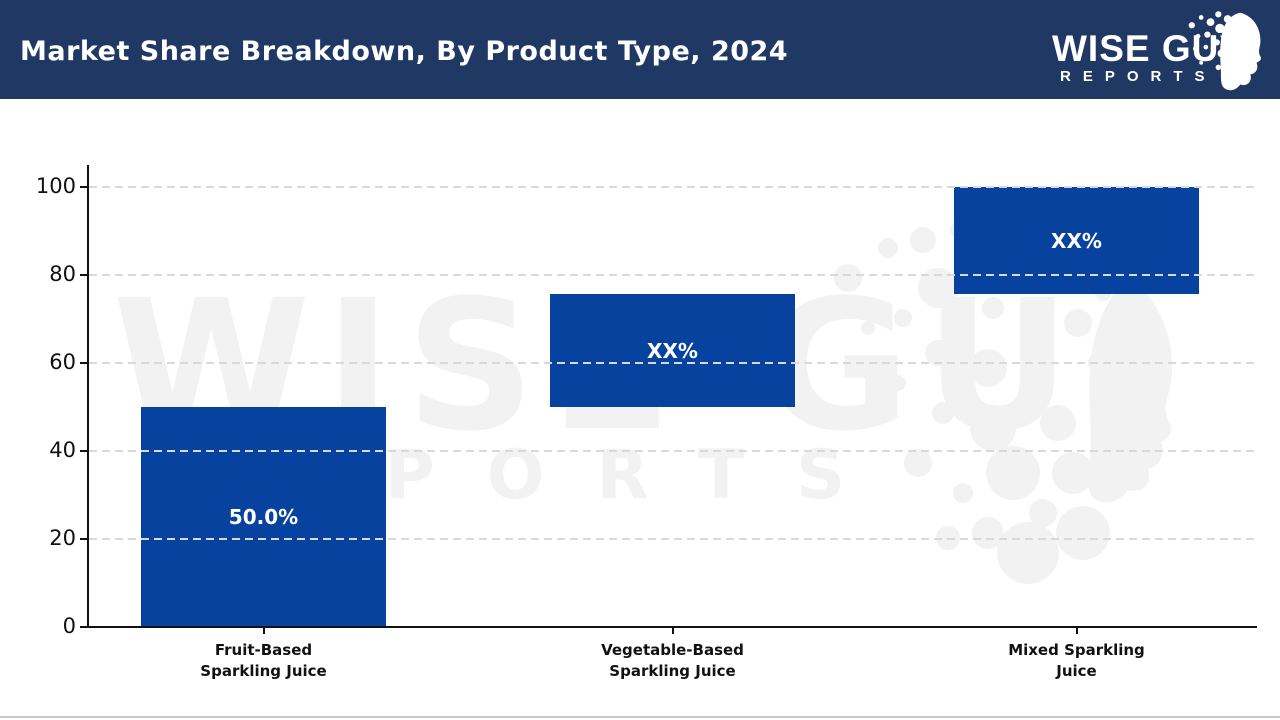  I want to click on x-axis-line, so click(672, 627).